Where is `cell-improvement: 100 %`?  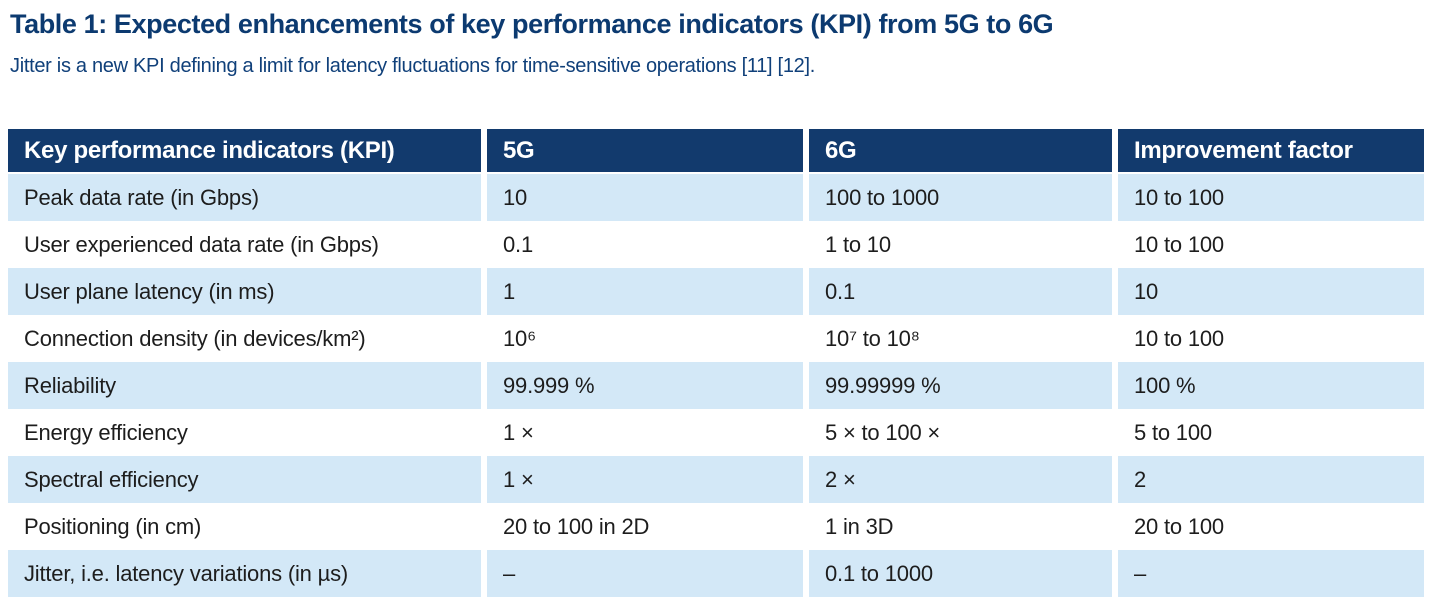 cell-improvement: 100 % is located at coordinates (1268, 386).